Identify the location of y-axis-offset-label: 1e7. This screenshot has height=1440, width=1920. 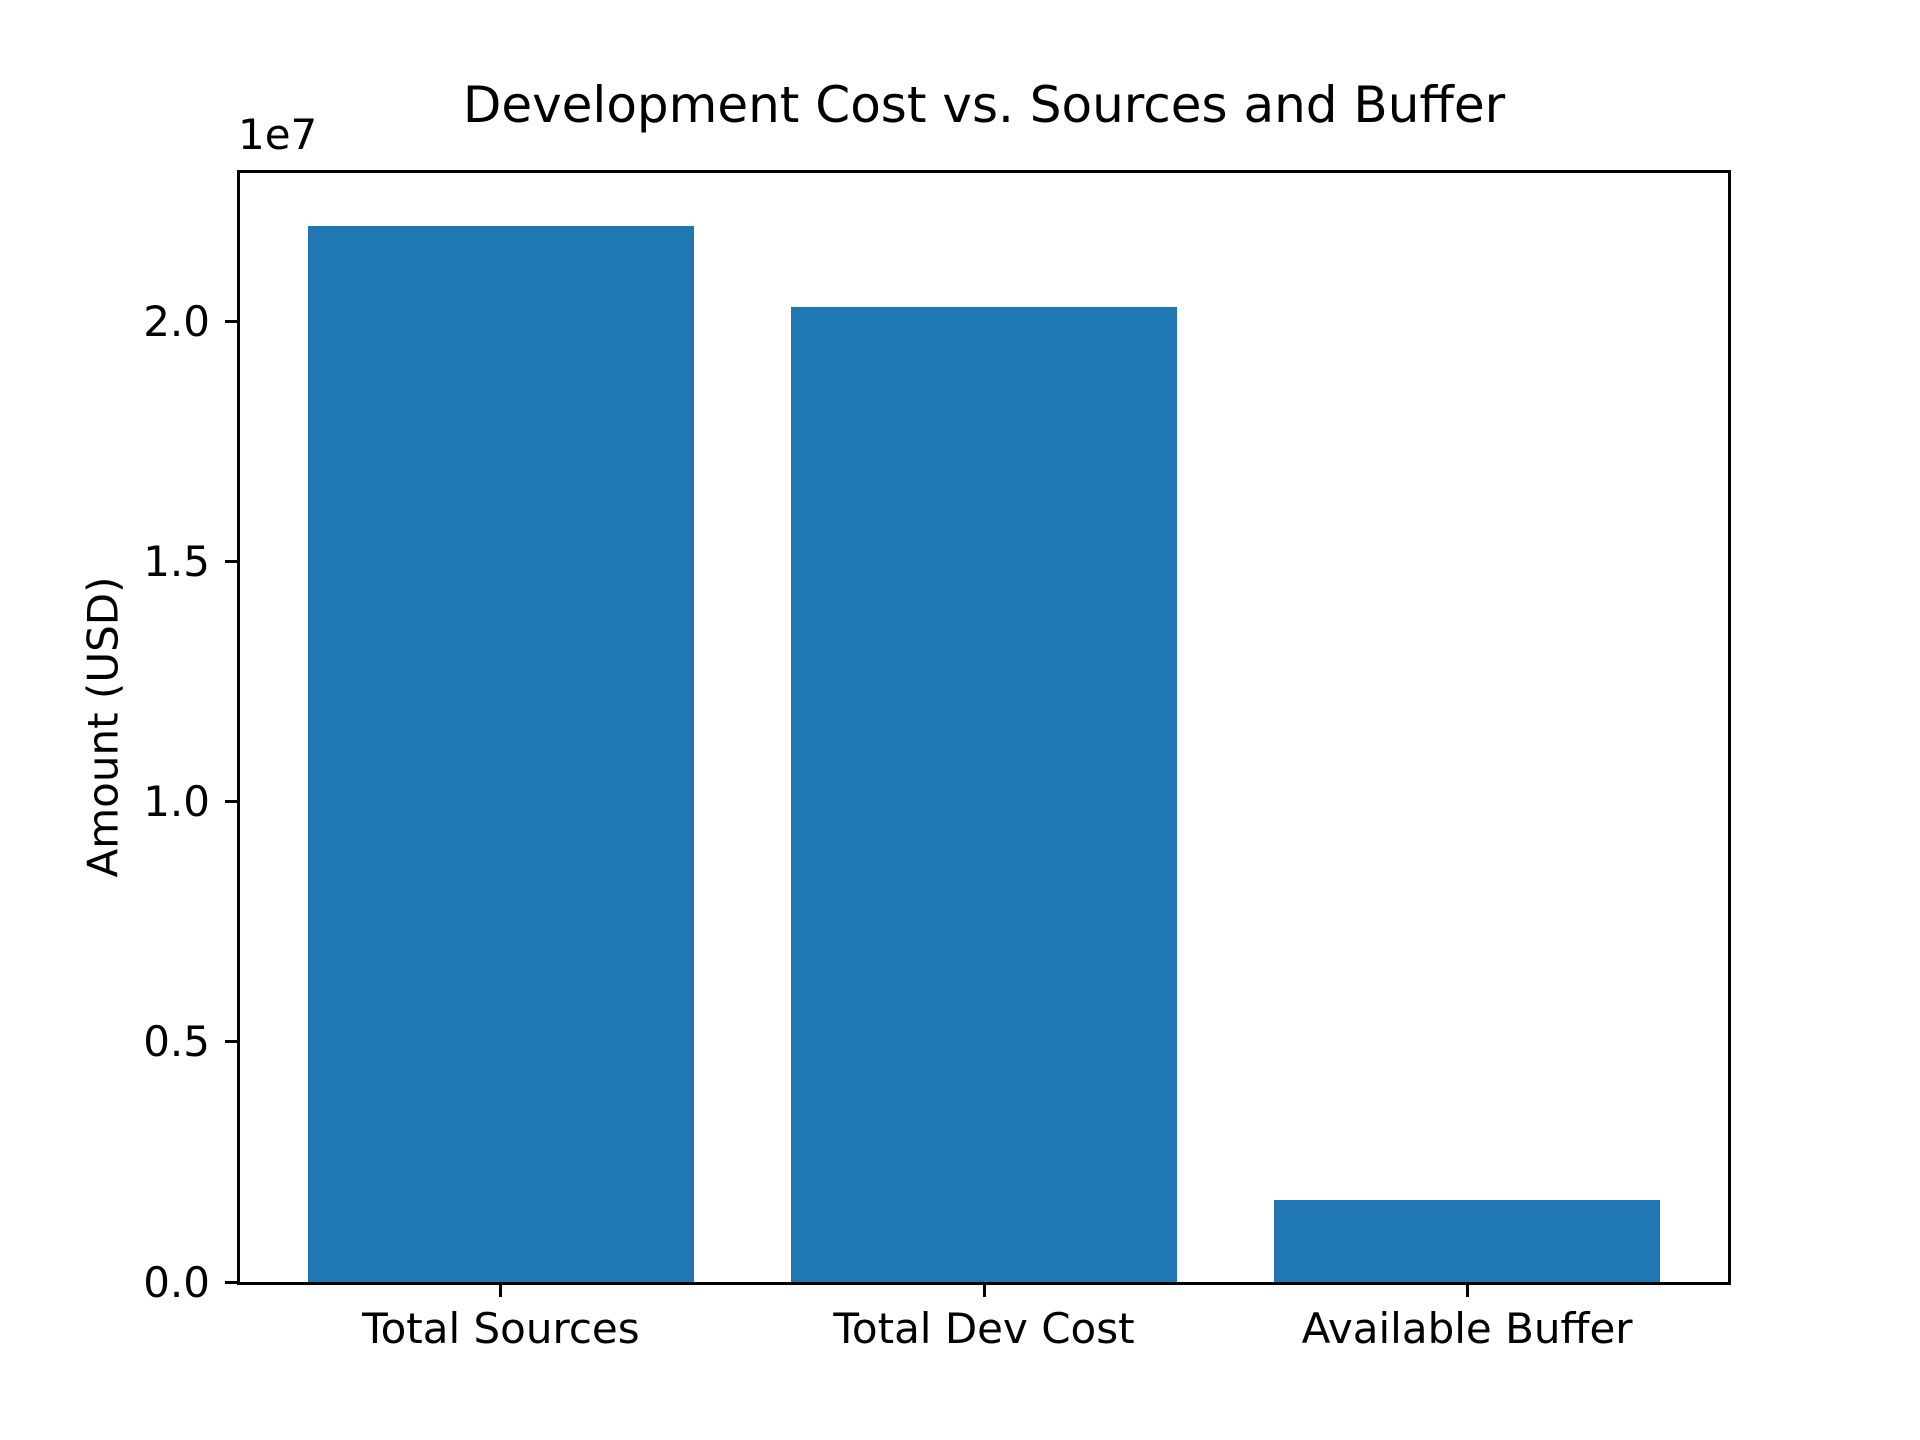
(278, 134).